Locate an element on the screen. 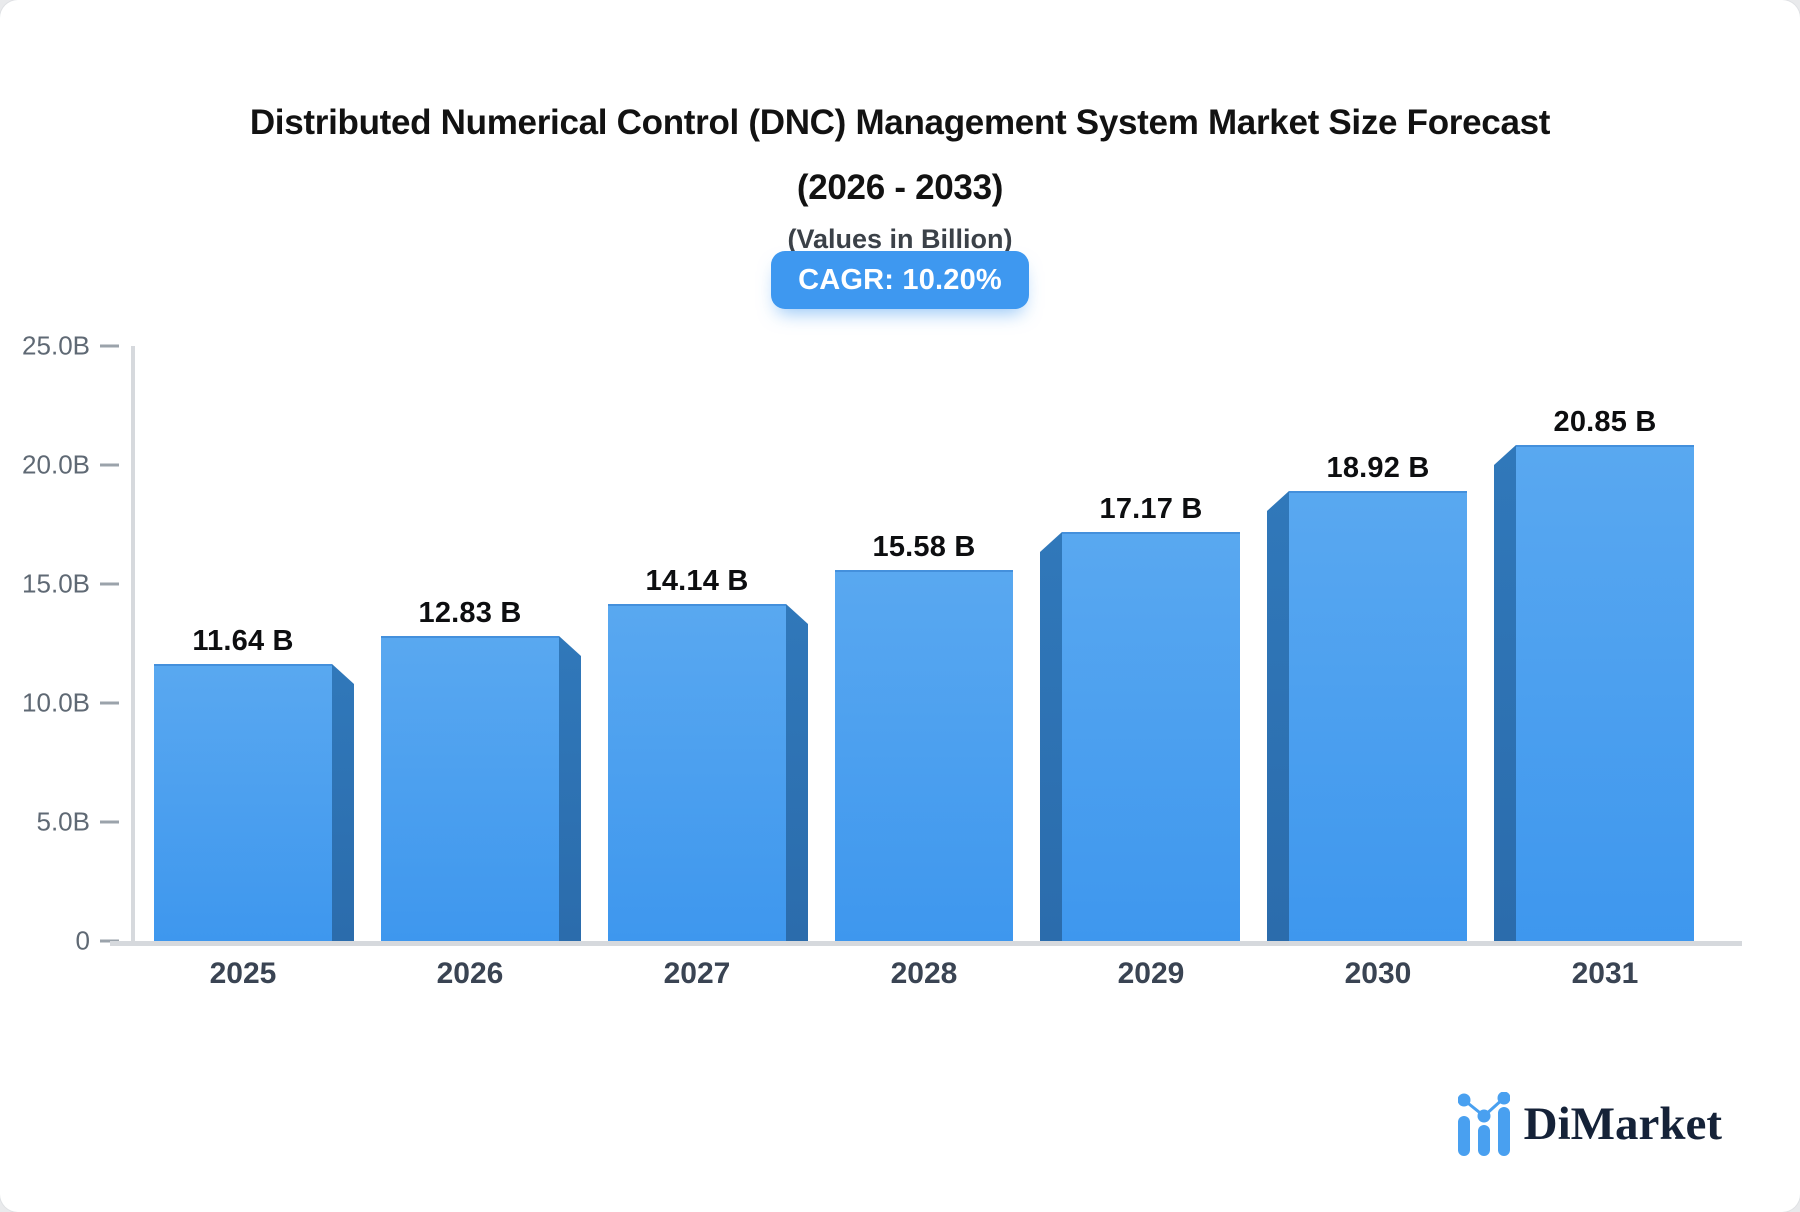 The width and height of the screenshot is (1800, 1212). y-axis-line is located at coordinates (133, 643).